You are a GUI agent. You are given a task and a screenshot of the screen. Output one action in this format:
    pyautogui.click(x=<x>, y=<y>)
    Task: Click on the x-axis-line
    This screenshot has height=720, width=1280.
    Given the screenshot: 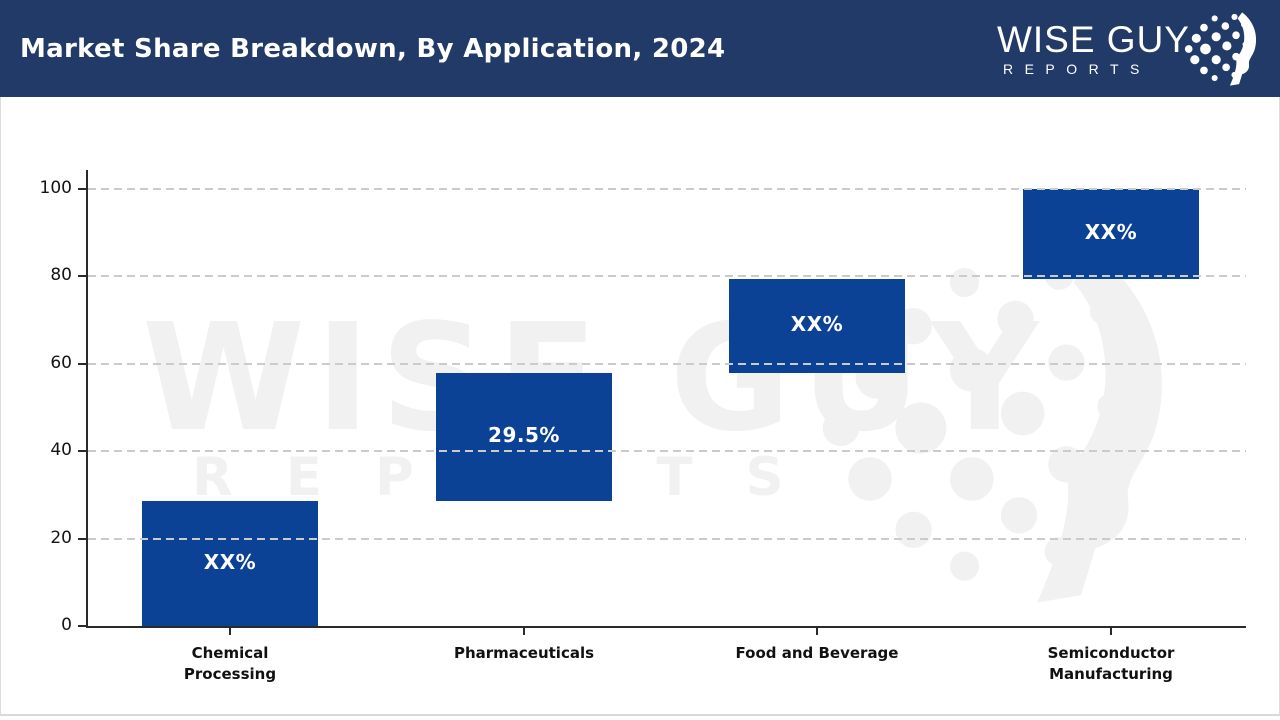 What is the action you would take?
    pyautogui.click(x=666, y=627)
    